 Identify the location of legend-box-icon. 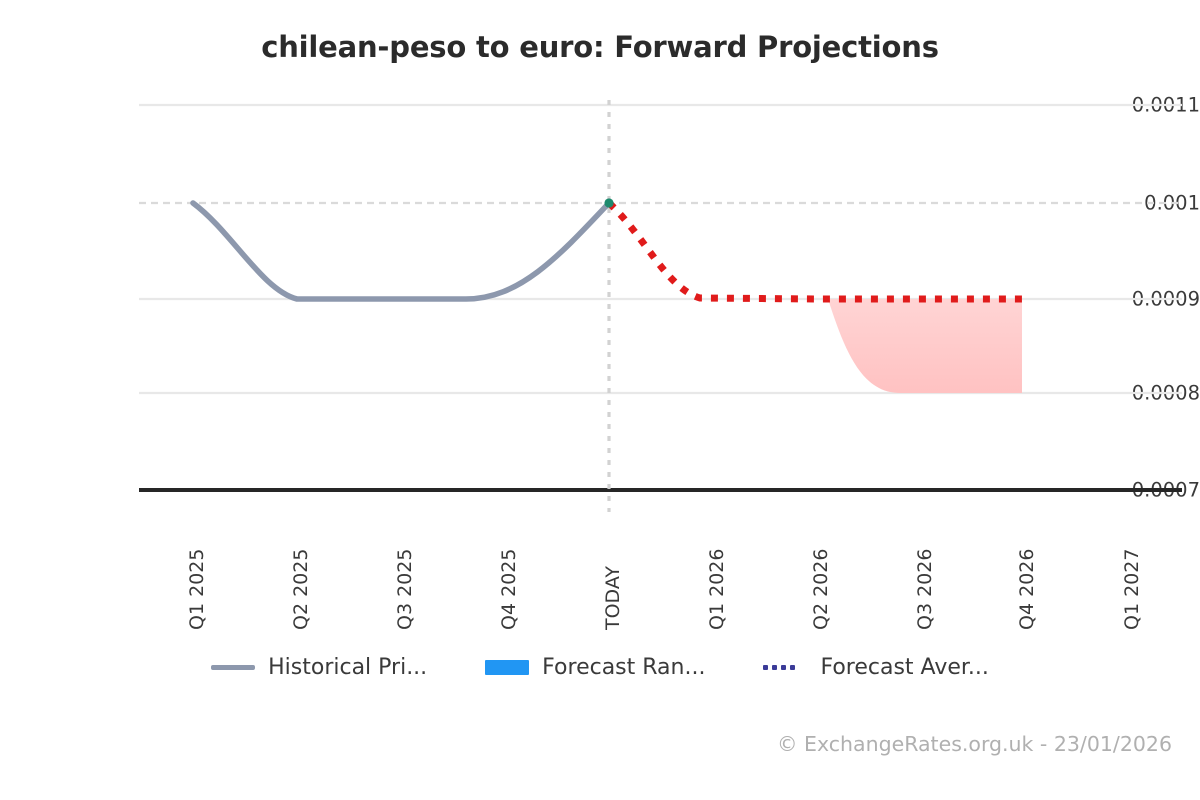
(507, 667).